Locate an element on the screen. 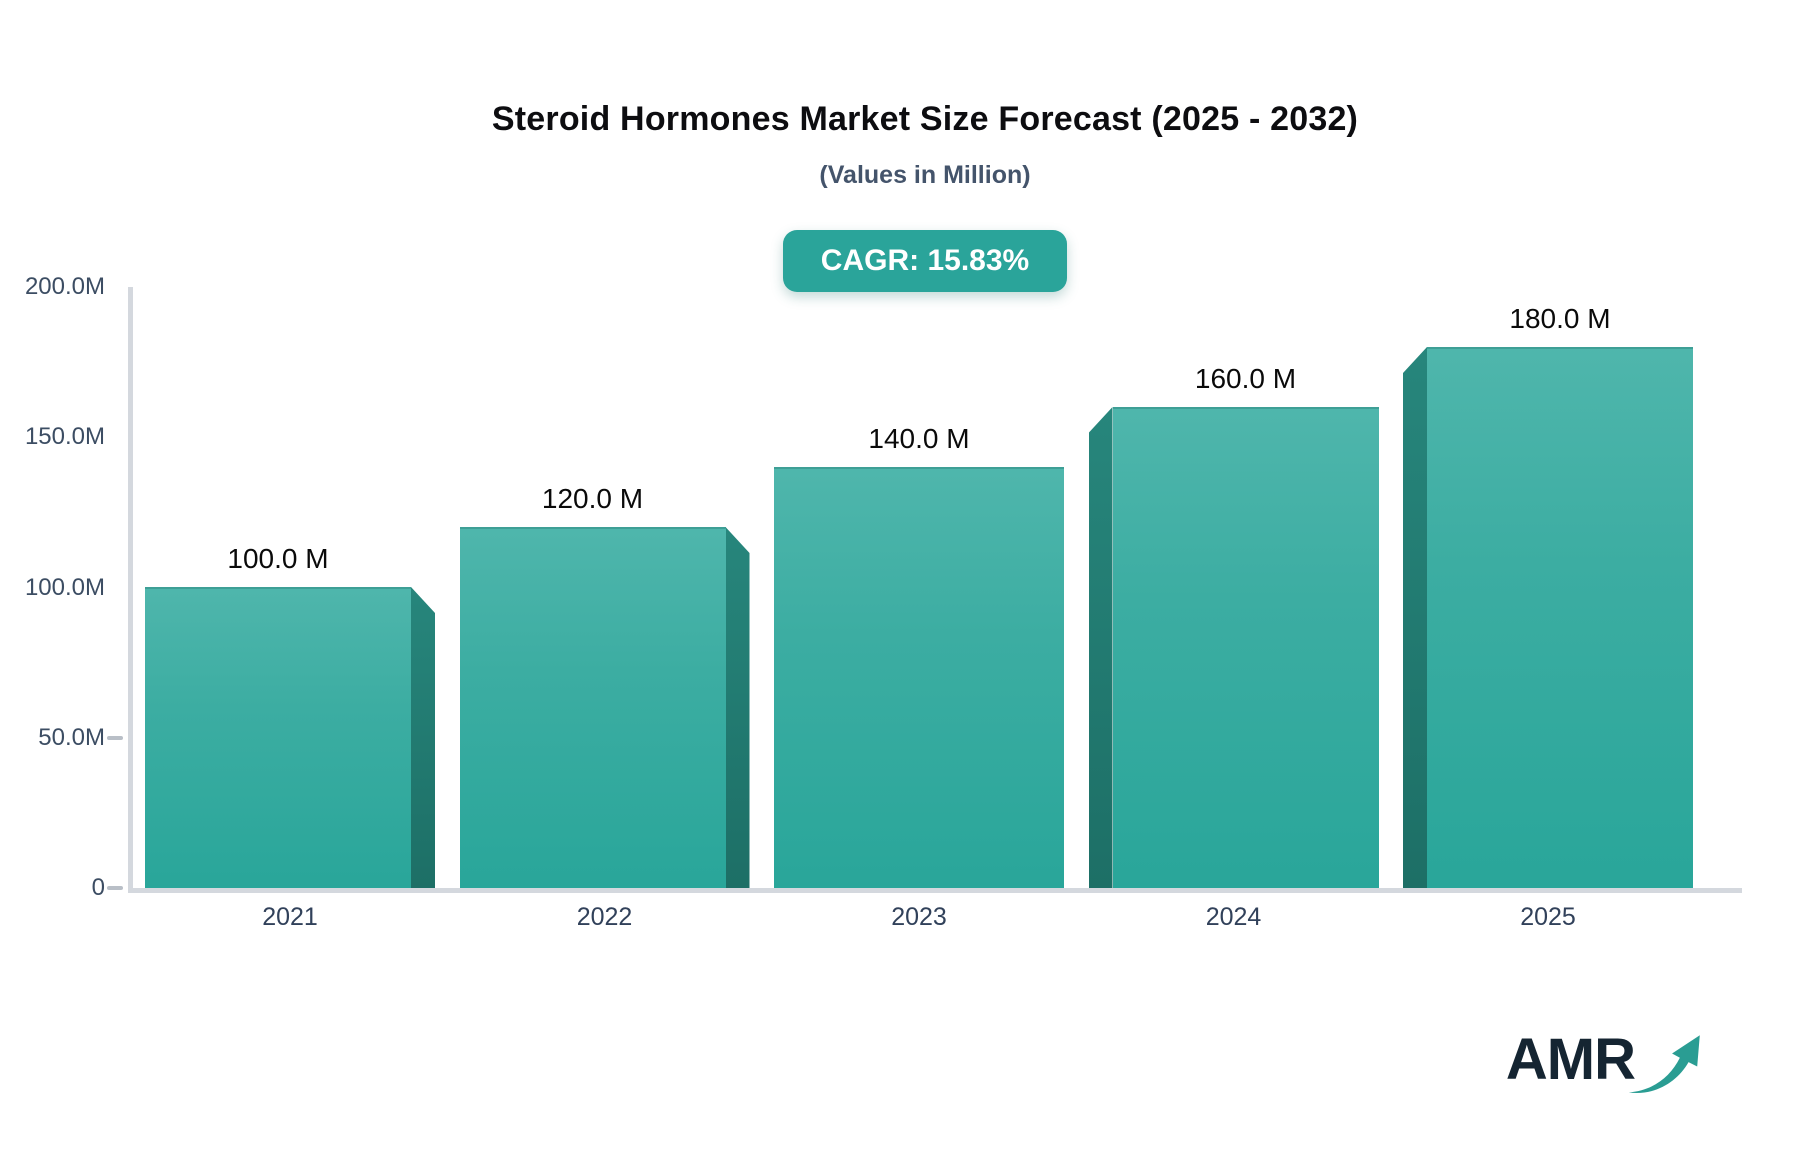  y-tick-label: 150.0M is located at coordinates (64, 436).